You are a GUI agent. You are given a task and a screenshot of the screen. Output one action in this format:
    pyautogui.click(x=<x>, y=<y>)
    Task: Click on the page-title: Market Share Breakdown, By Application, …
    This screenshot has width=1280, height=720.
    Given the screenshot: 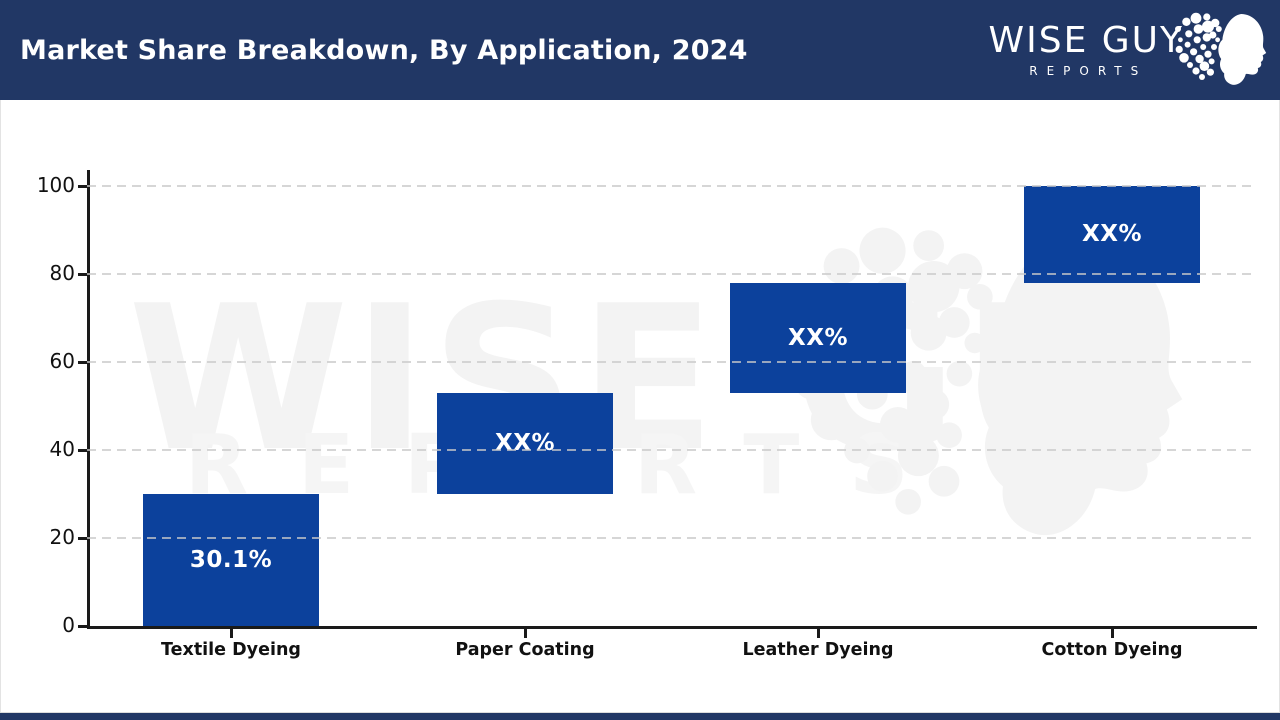 What is the action you would take?
    pyautogui.click(x=384, y=50)
    